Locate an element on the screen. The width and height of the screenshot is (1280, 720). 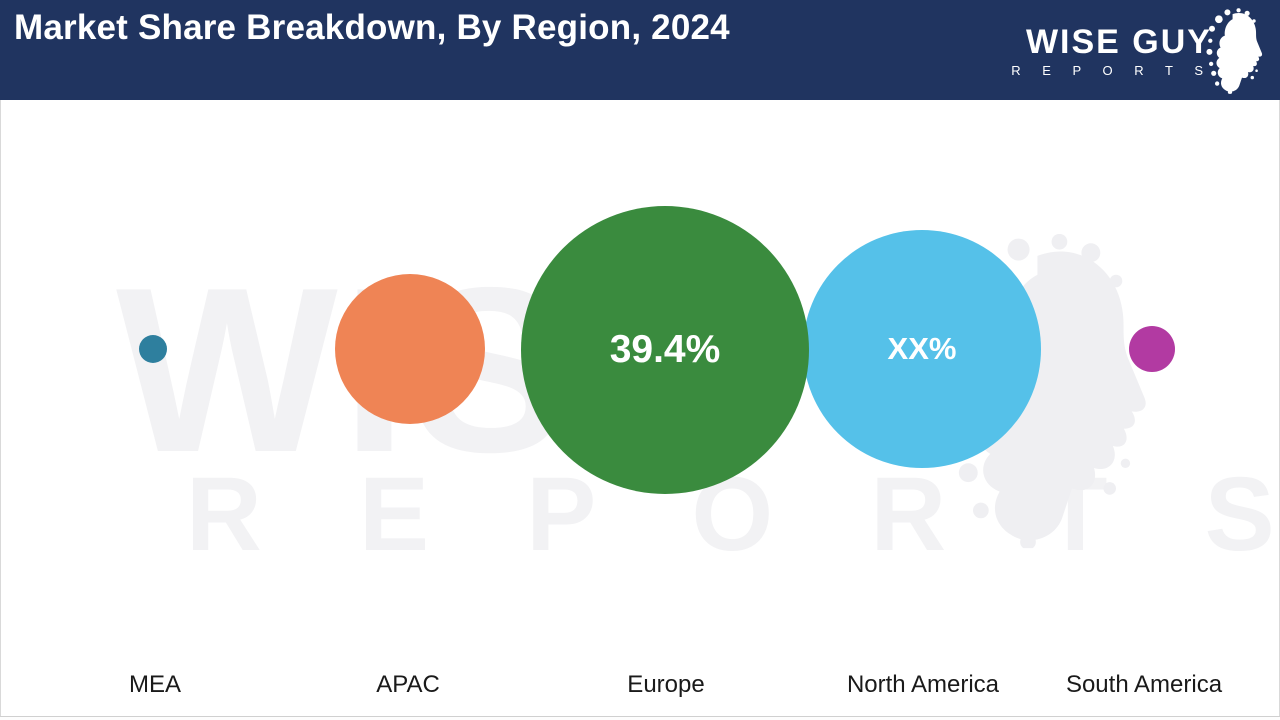
category-label-north-america: North America is located at coordinates (923, 684).